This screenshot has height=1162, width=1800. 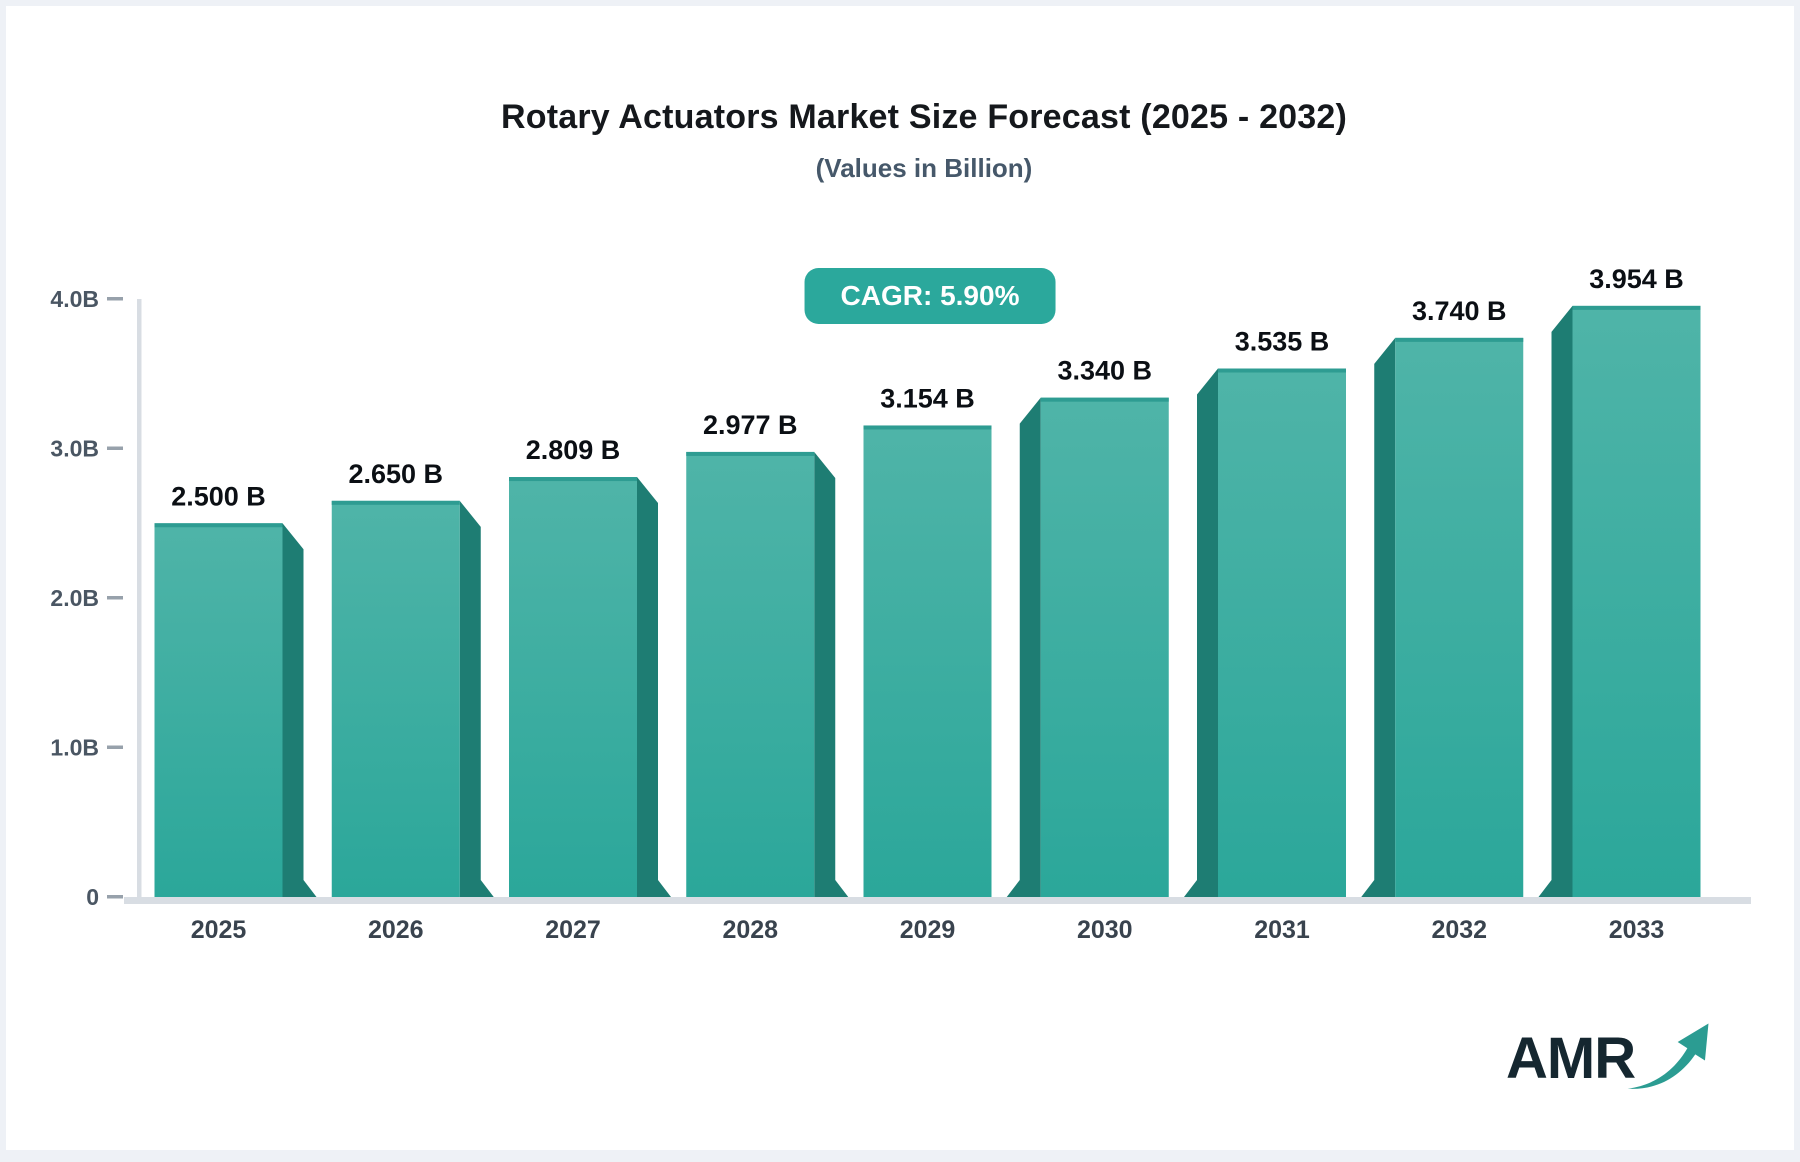 I want to click on y-tick-label: 4.0B, so click(x=74, y=299).